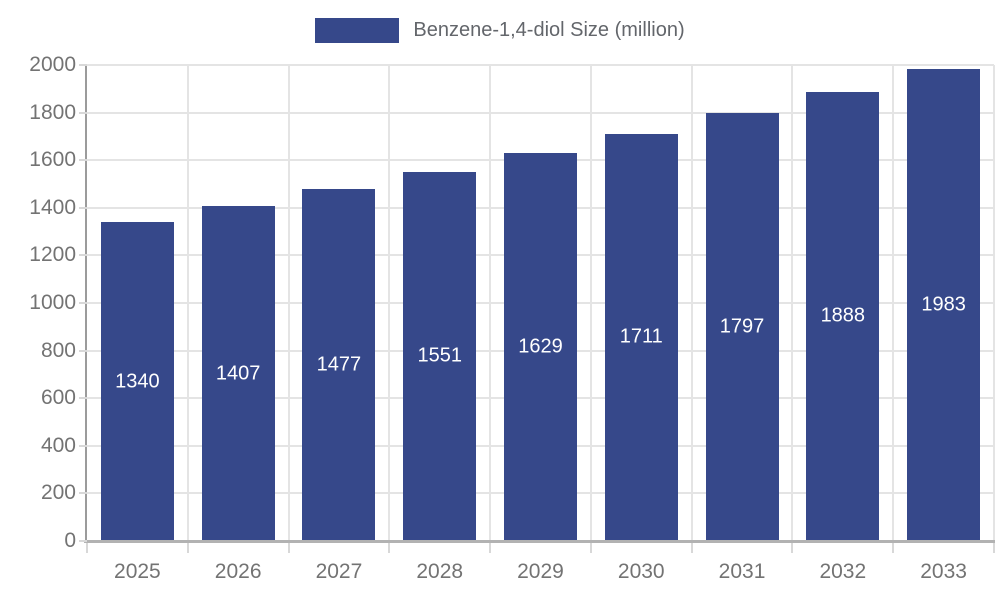  Describe the element at coordinates (440, 571) in the screenshot. I see `x-axis-tick-label: 2028` at that location.